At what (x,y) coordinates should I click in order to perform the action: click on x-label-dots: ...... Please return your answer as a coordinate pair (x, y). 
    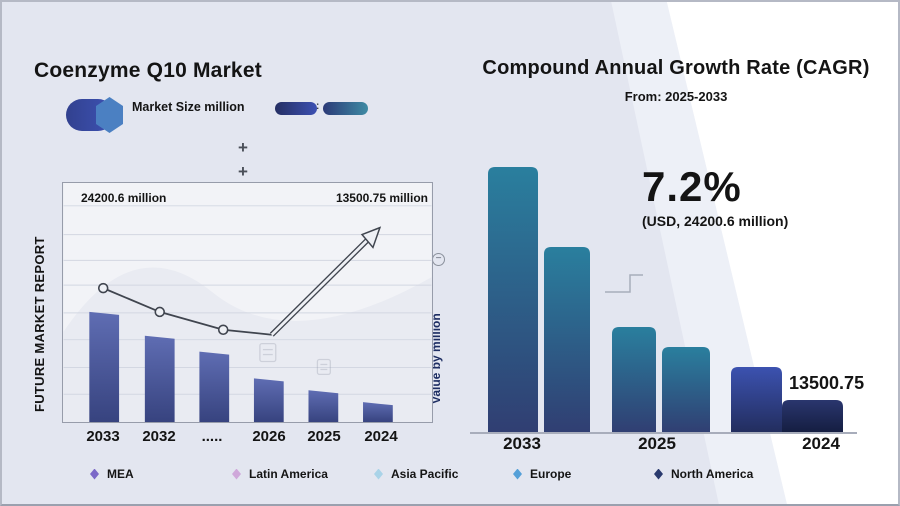
    Looking at the image, I should click on (212, 436).